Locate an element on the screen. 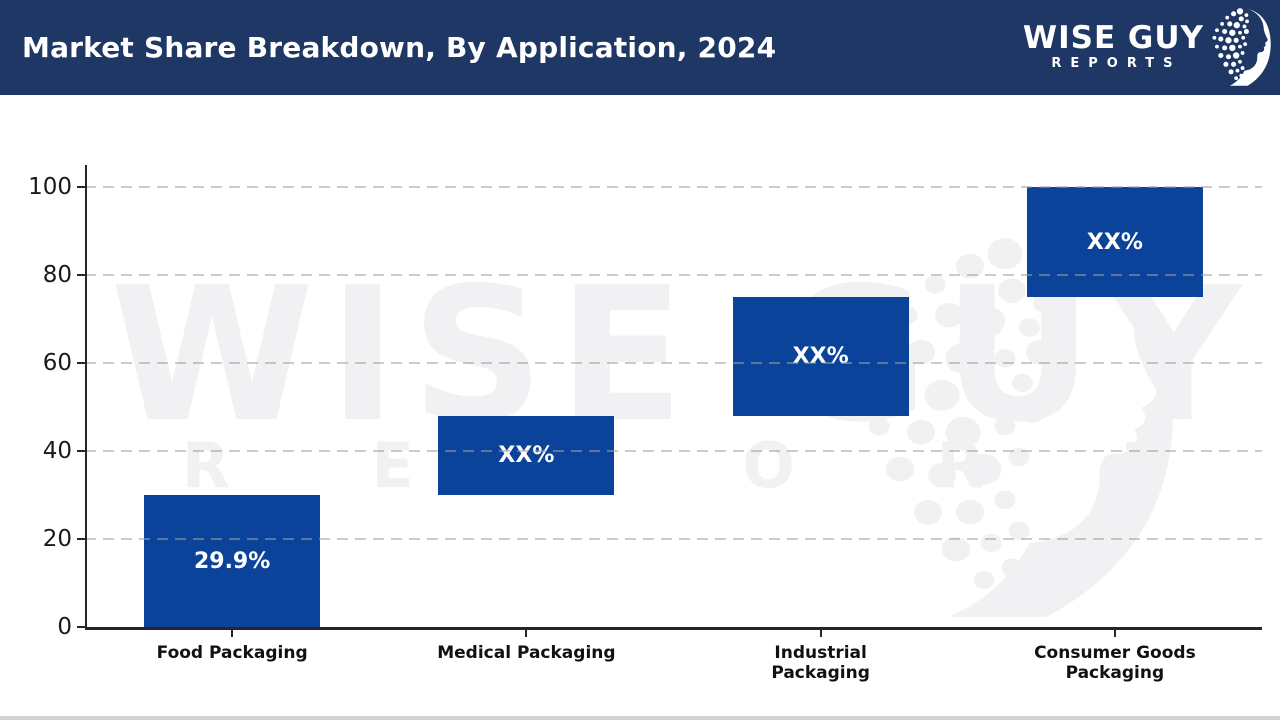 This screenshot has height=720, width=1280. bottom-border-strip is located at coordinates (640, 718).